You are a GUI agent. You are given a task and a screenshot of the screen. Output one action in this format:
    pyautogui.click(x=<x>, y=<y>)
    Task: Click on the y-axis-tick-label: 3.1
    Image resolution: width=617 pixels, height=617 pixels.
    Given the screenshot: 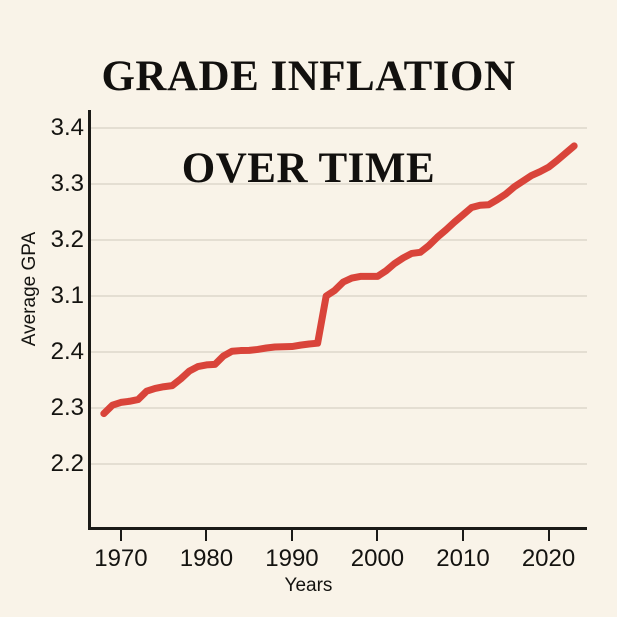 What is the action you would take?
    pyautogui.click(x=67, y=295)
    